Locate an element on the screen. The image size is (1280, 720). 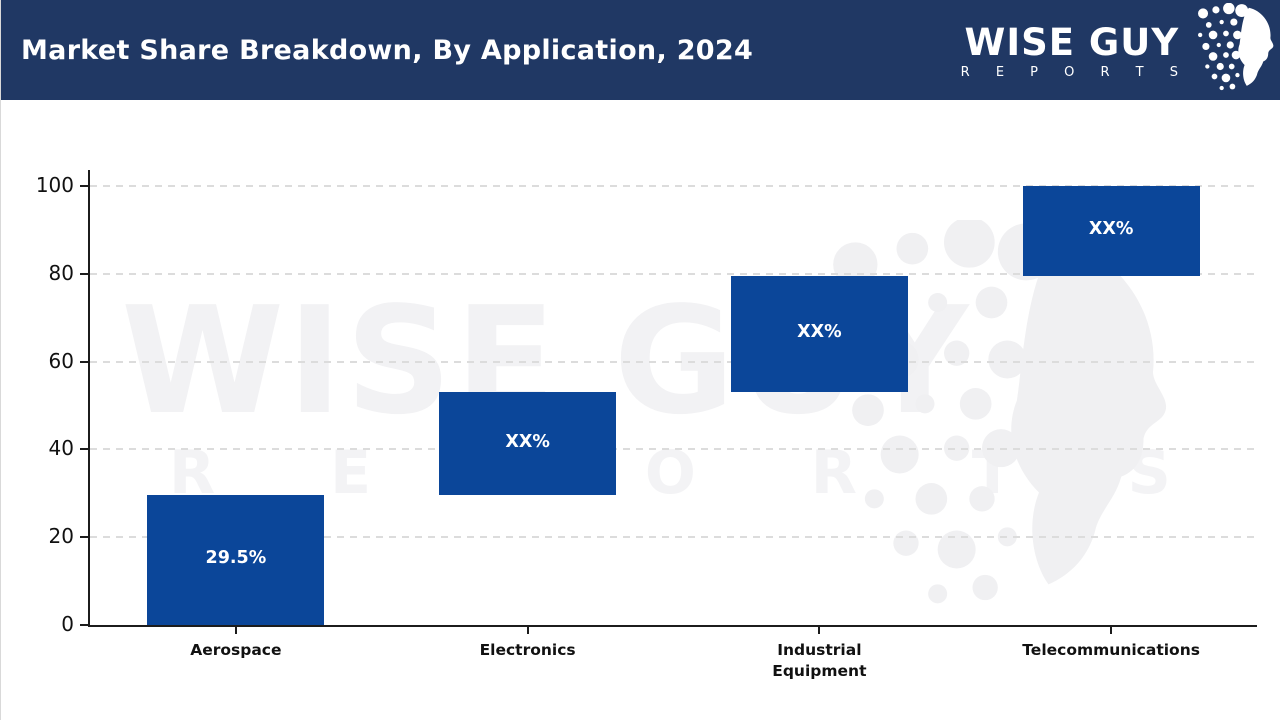
y-tick-label-40: 40 is located at coordinates (61, 448).